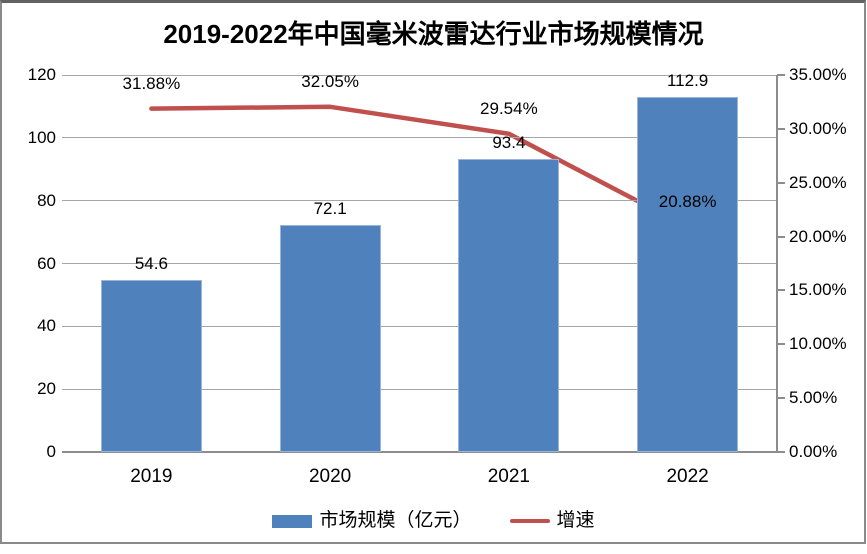 Image resolution: width=867 pixels, height=554 pixels. I want to click on bar-value-label-2020: 72.1, so click(330, 209).